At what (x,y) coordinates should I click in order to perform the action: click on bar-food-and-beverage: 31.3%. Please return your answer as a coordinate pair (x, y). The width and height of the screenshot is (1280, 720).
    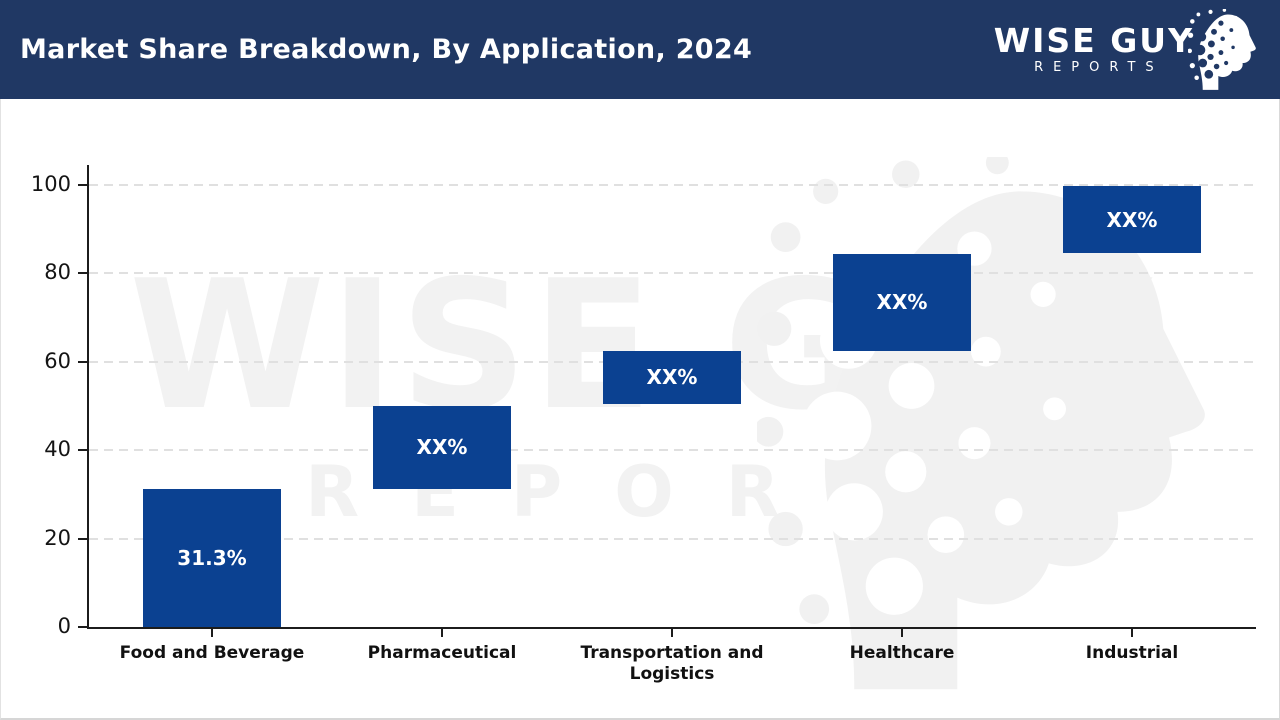
    Looking at the image, I should click on (212, 557).